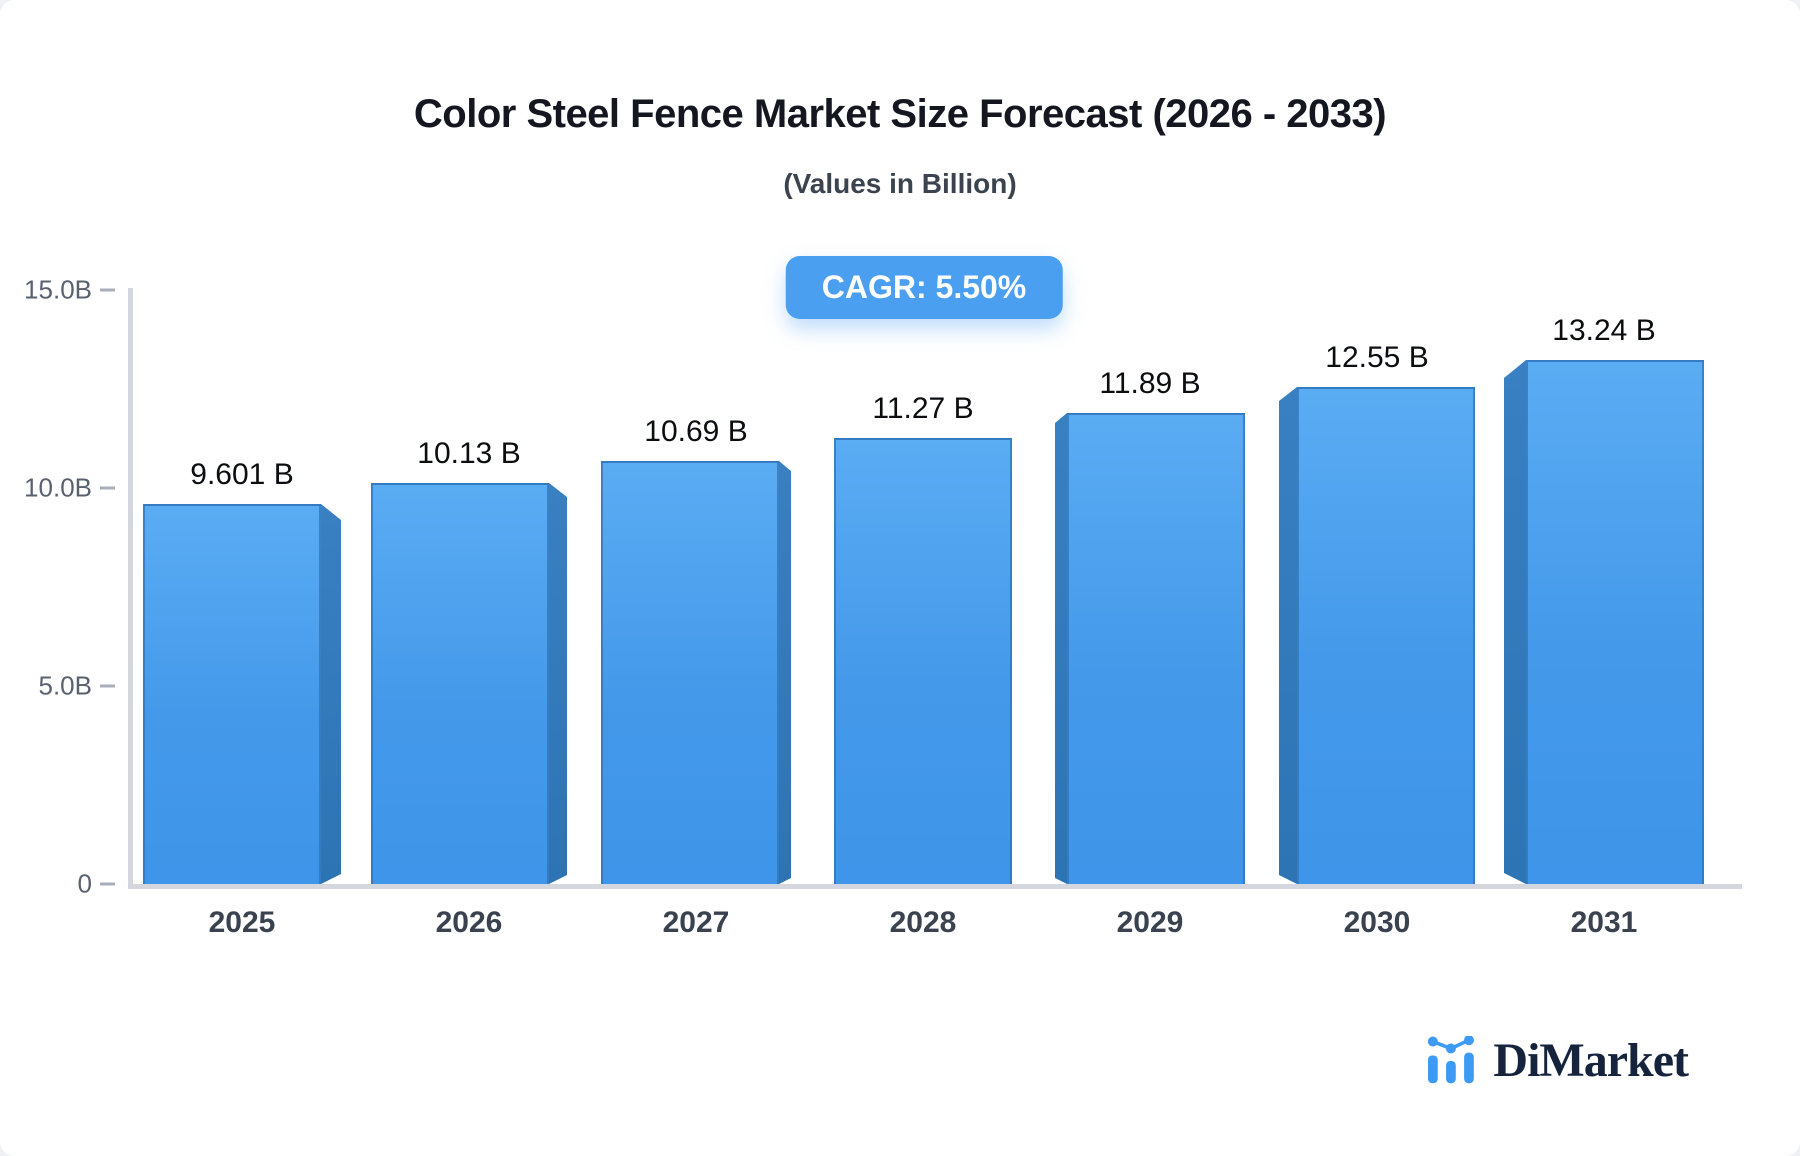 This screenshot has height=1156, width=1800. What do you see at coordinates (65, 685) in the screenshot?
I see `y-axis-tick-label: 5.0B` at bounding box center [65, 685].